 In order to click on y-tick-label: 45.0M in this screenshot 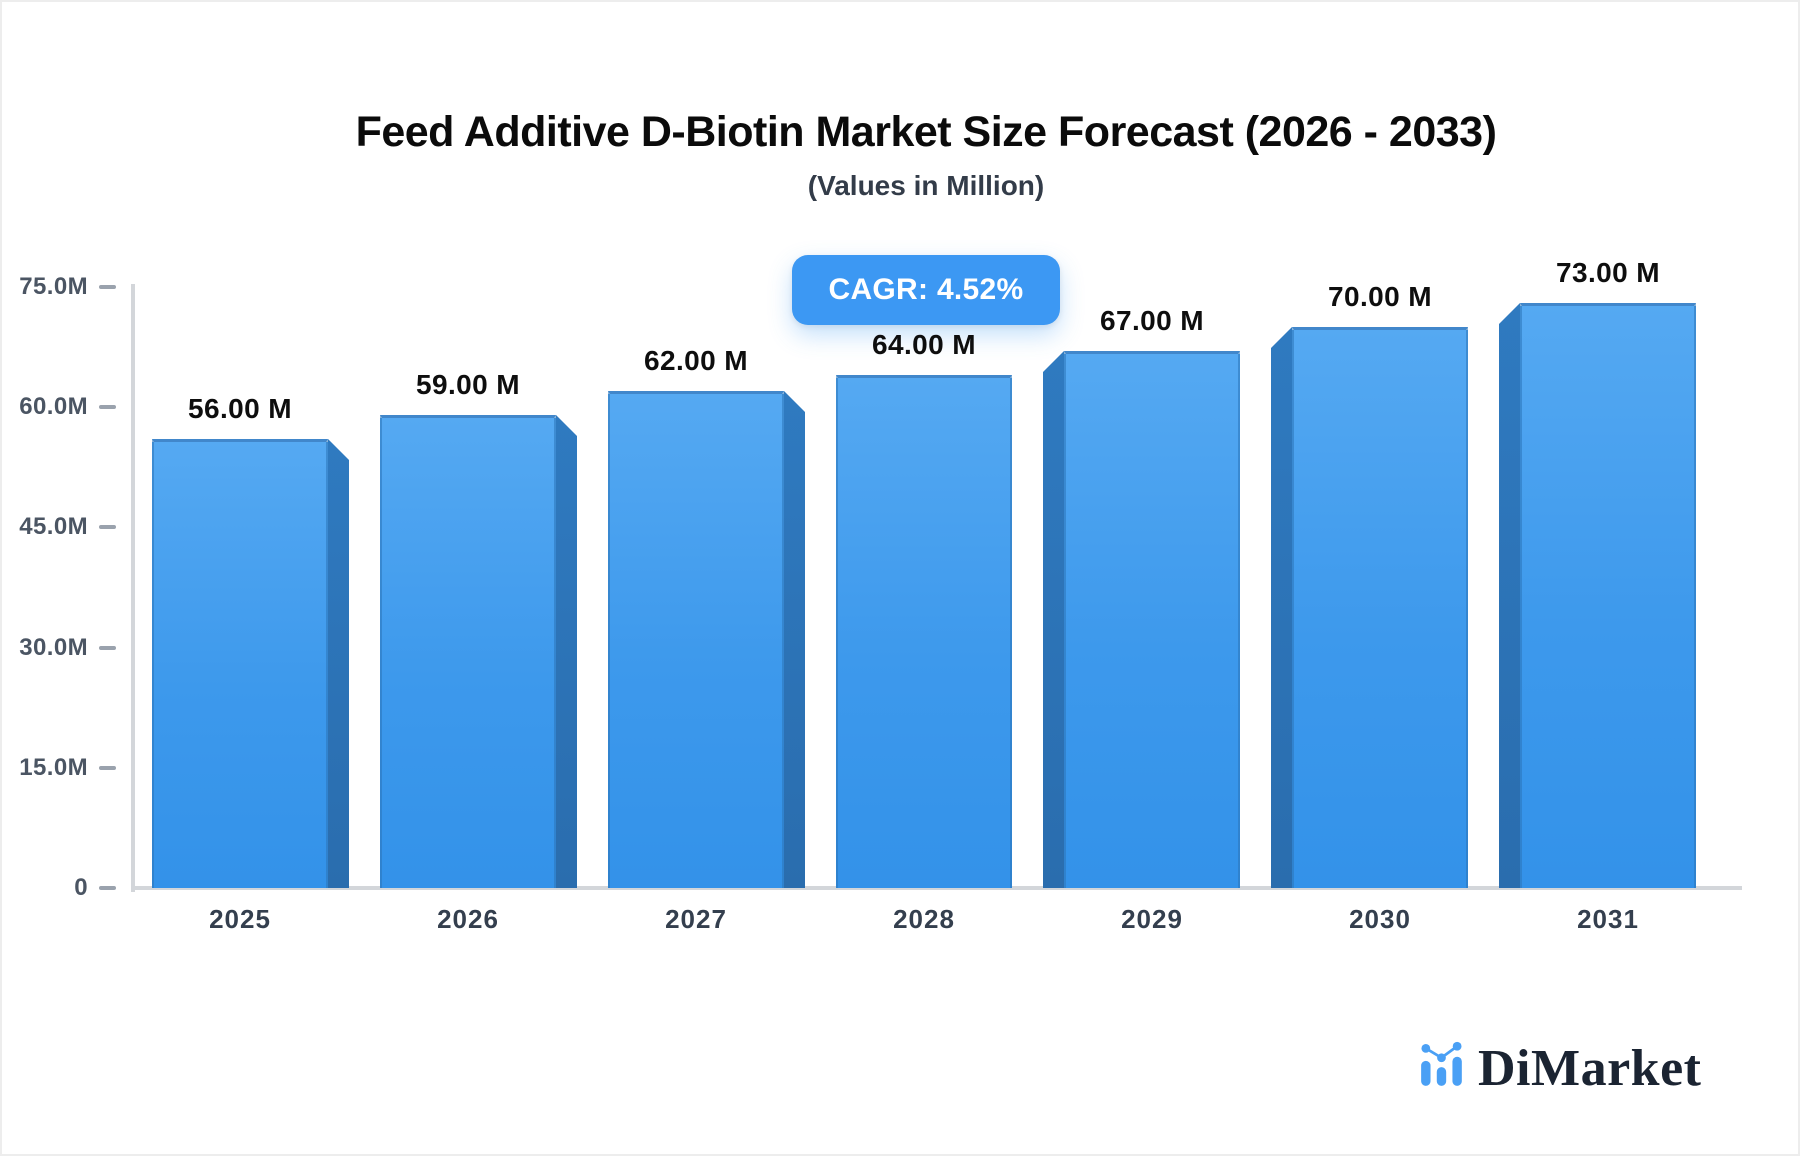, I will do `click(53, 526)`.